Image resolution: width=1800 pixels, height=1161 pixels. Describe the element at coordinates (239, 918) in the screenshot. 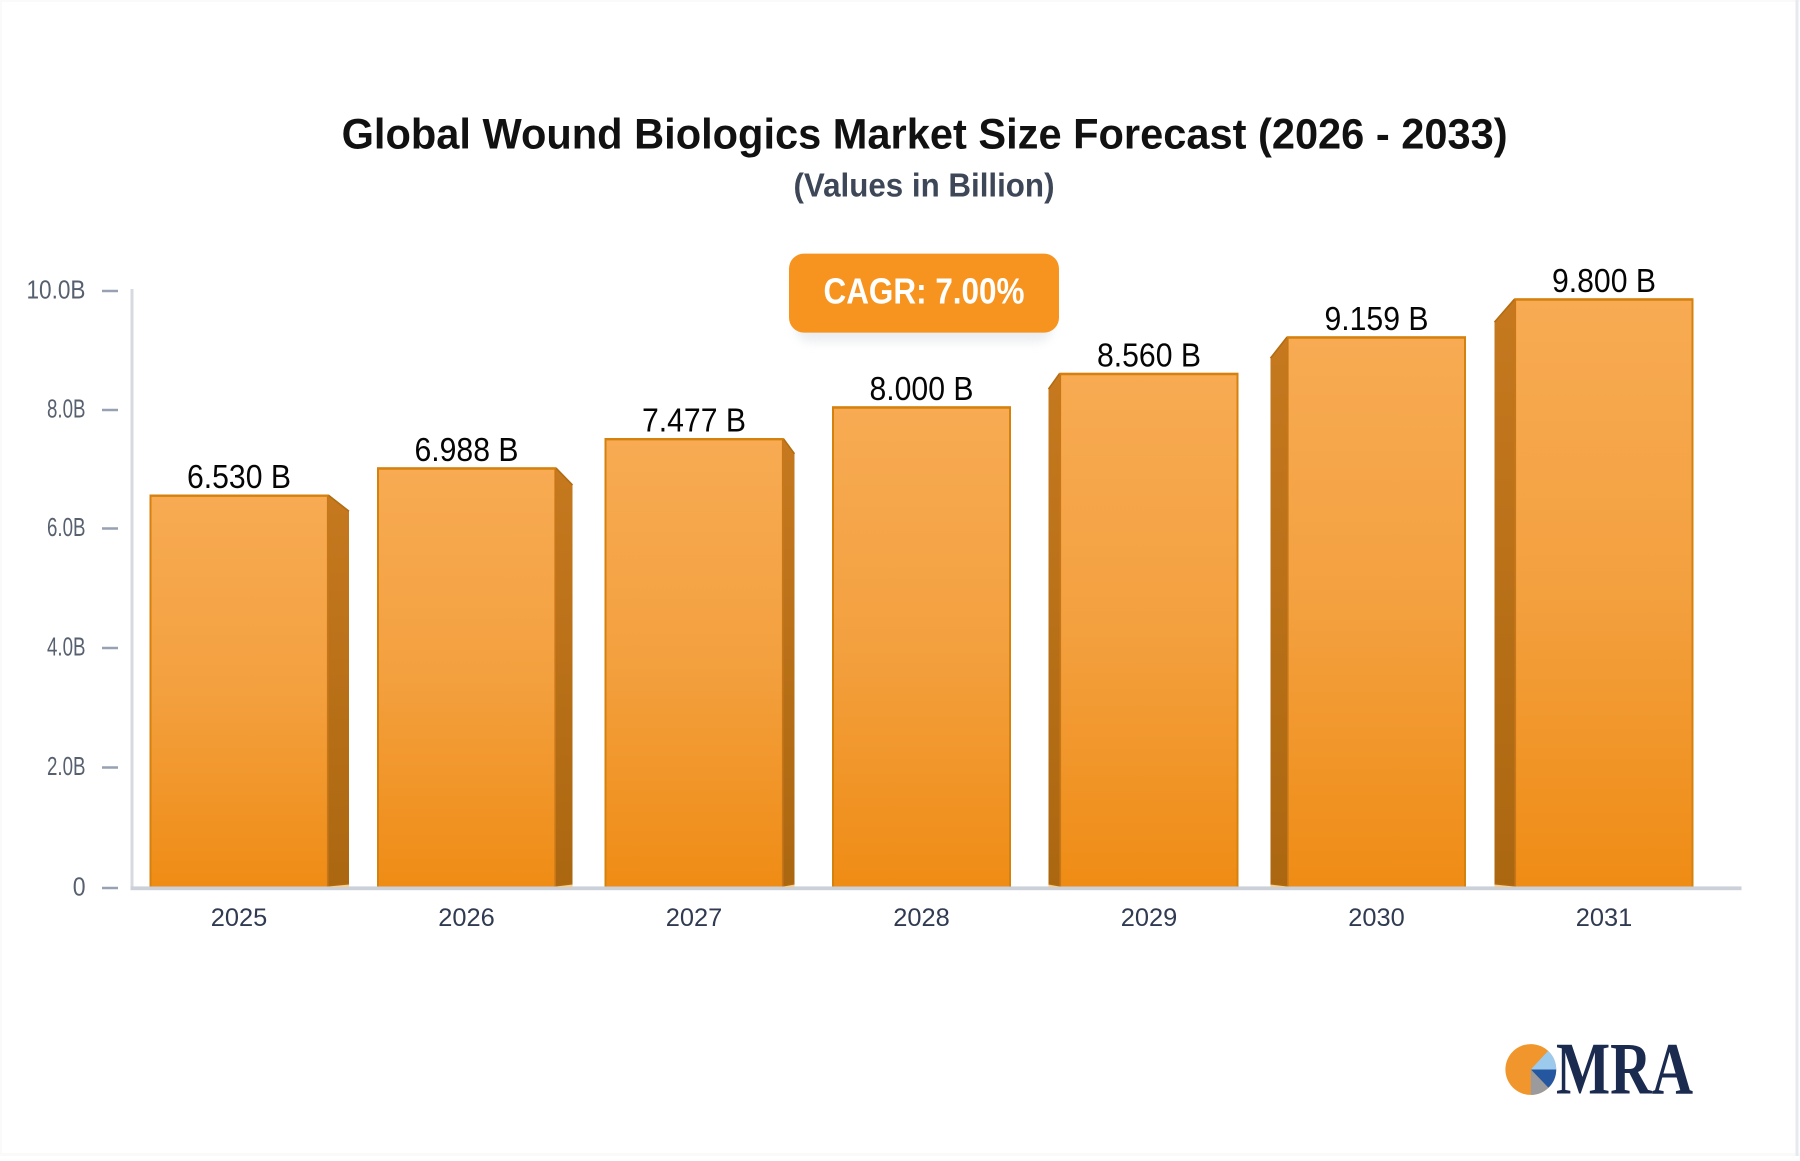

I see `svg-text: 2025` at that location.